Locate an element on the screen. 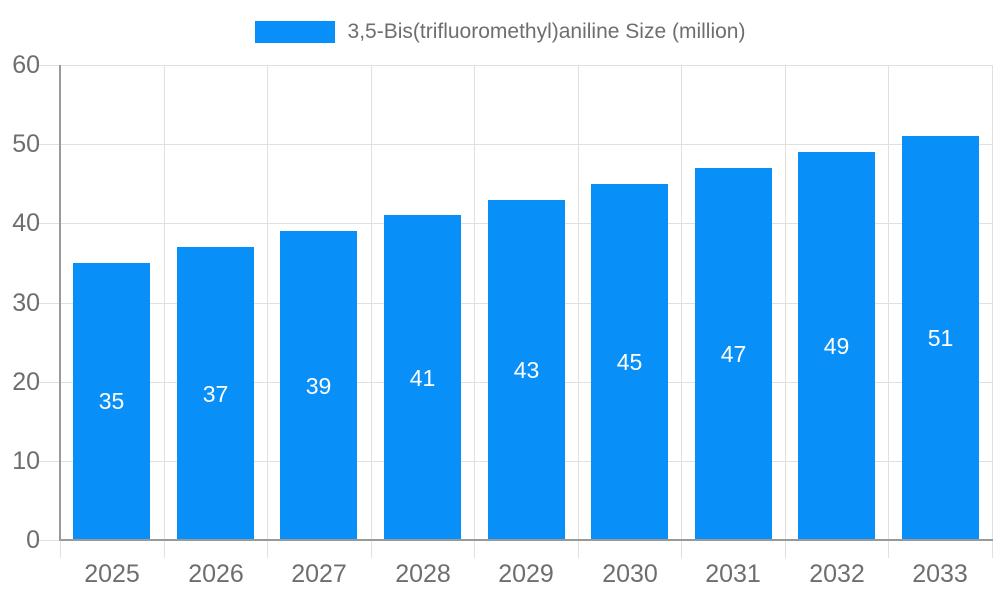 Image resolution: width=1000 pixels, height=600 pixels. bar-2029 is located at coordinates (526, 369).